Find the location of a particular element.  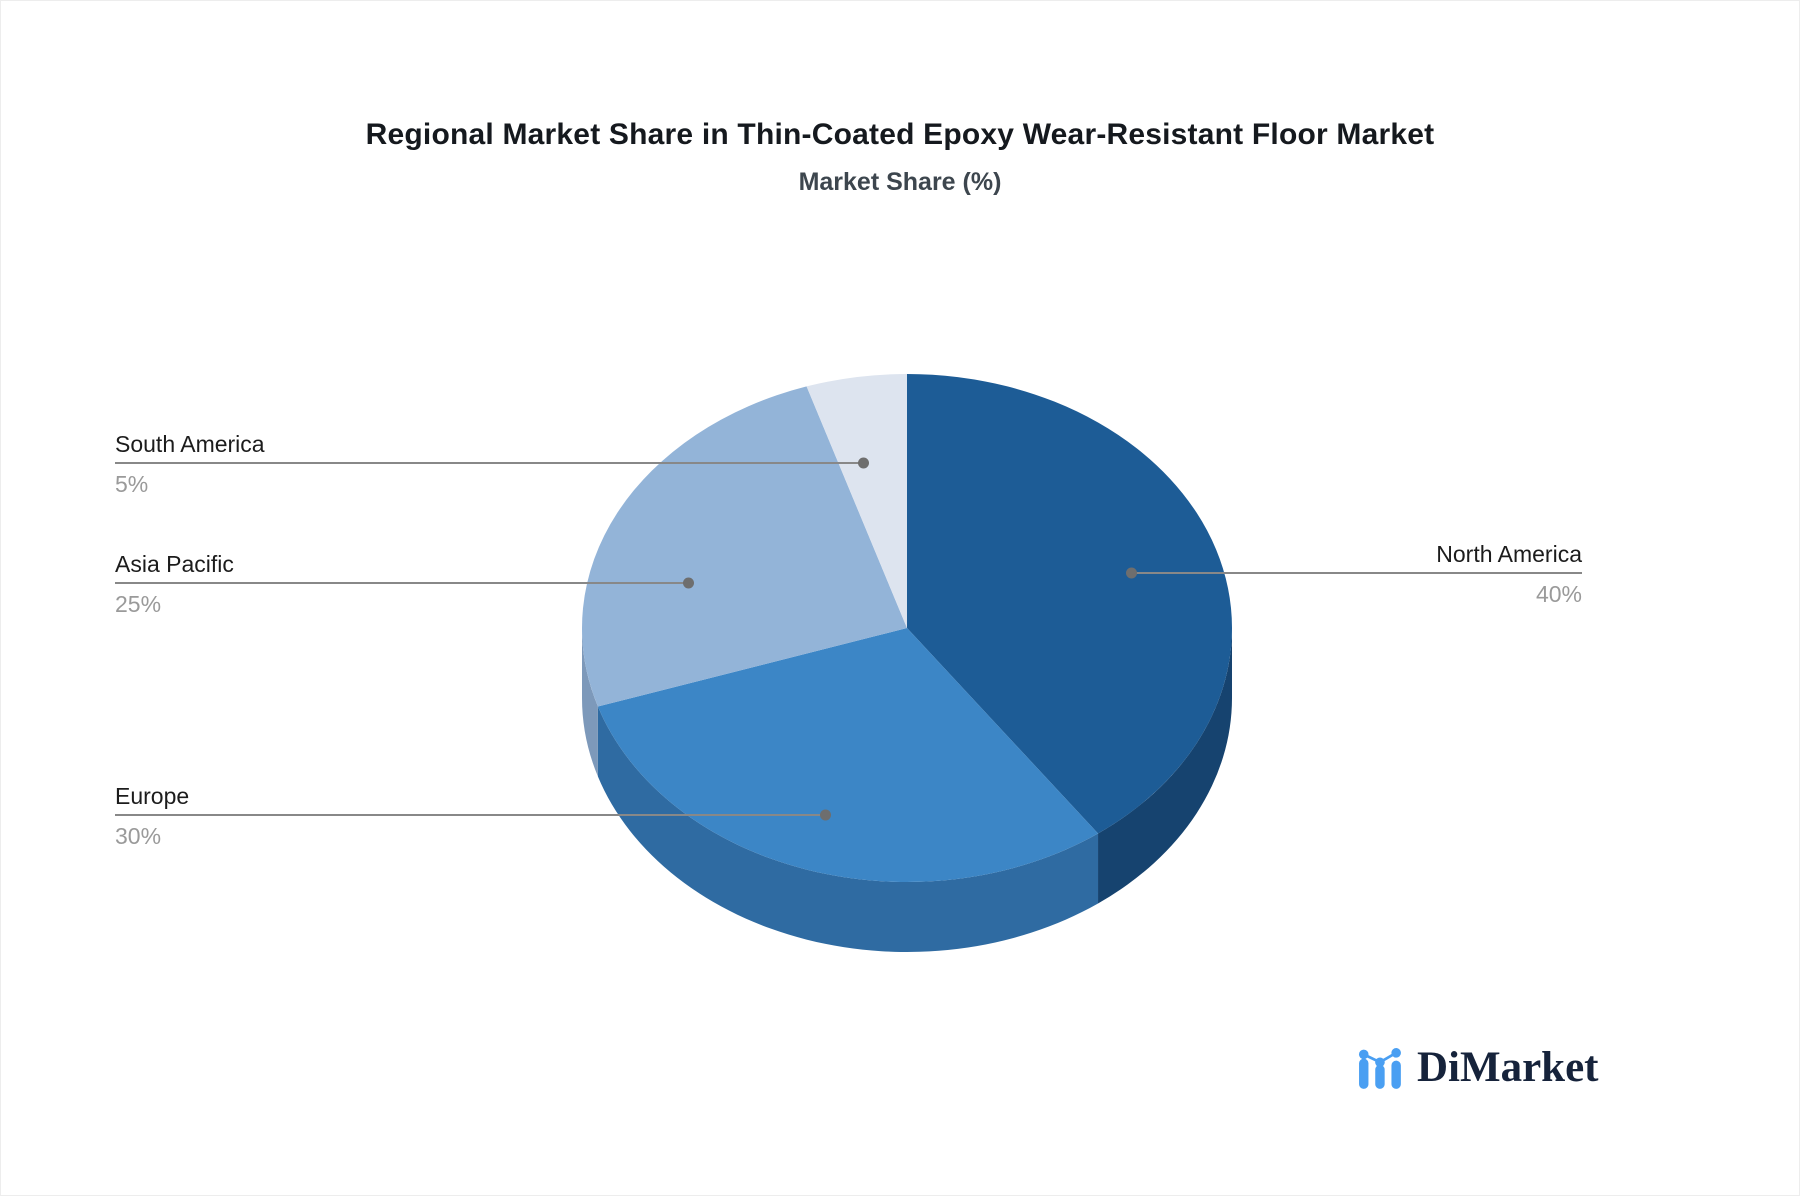

callout-asia-pacific: Asia Pacific 25% is located at coordinates (404, 584).